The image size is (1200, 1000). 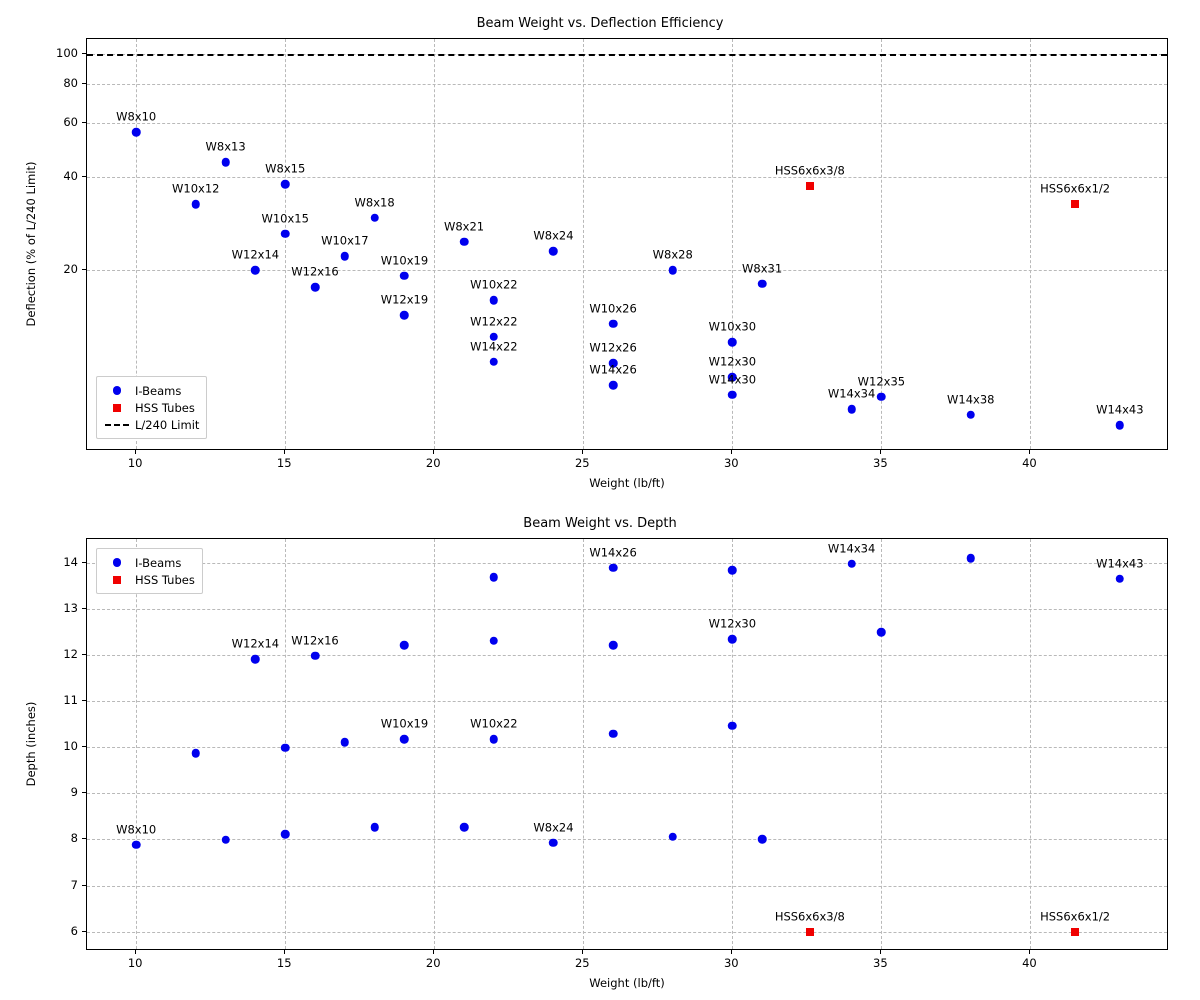 I want to click on point-label: W12x19, so click(x=404, y=299).